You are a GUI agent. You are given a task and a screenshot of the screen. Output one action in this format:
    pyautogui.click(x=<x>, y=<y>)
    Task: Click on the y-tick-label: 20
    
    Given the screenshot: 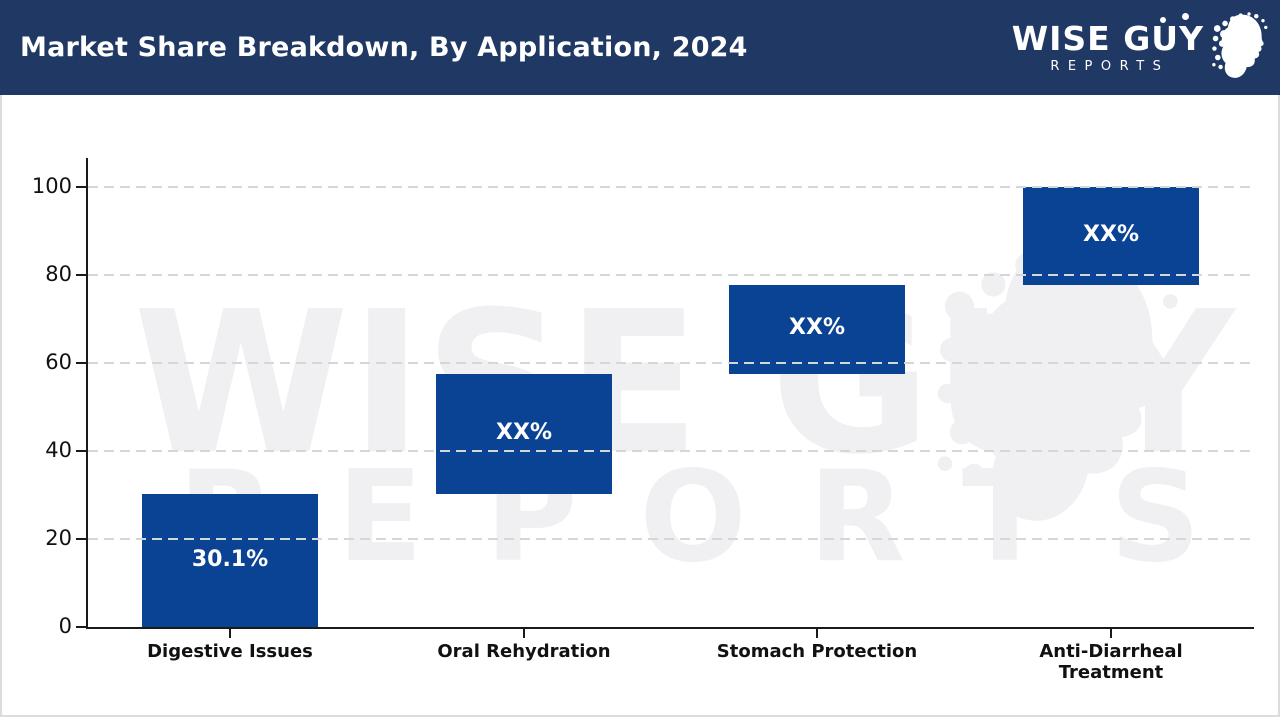 What is the action you would take?
    pyautogui.click(x=58, y=537)
    